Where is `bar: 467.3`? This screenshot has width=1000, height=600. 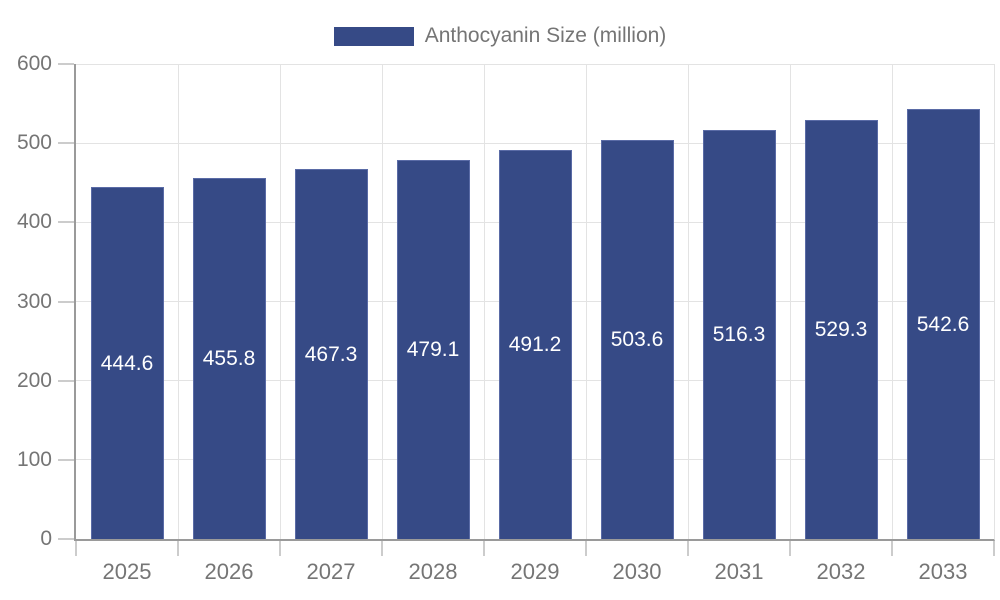
bar: 467.3 is located at coordinates (331, 354).